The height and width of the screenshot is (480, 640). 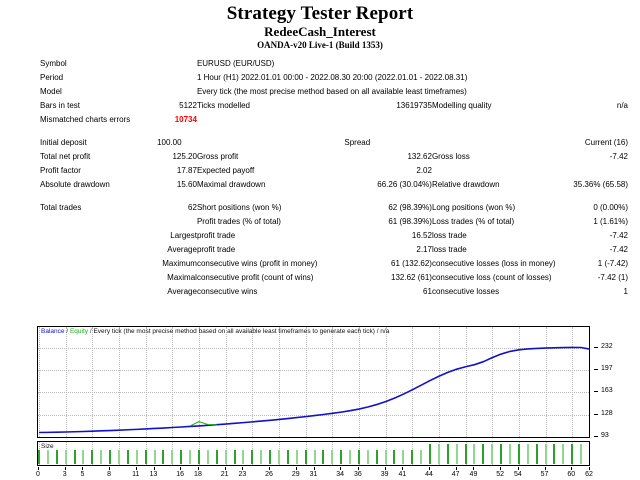 What do you see at coordinates (414, 105) in the screenshot?
I see `ticks-value: 13619735` at bounding box center [414, 105].